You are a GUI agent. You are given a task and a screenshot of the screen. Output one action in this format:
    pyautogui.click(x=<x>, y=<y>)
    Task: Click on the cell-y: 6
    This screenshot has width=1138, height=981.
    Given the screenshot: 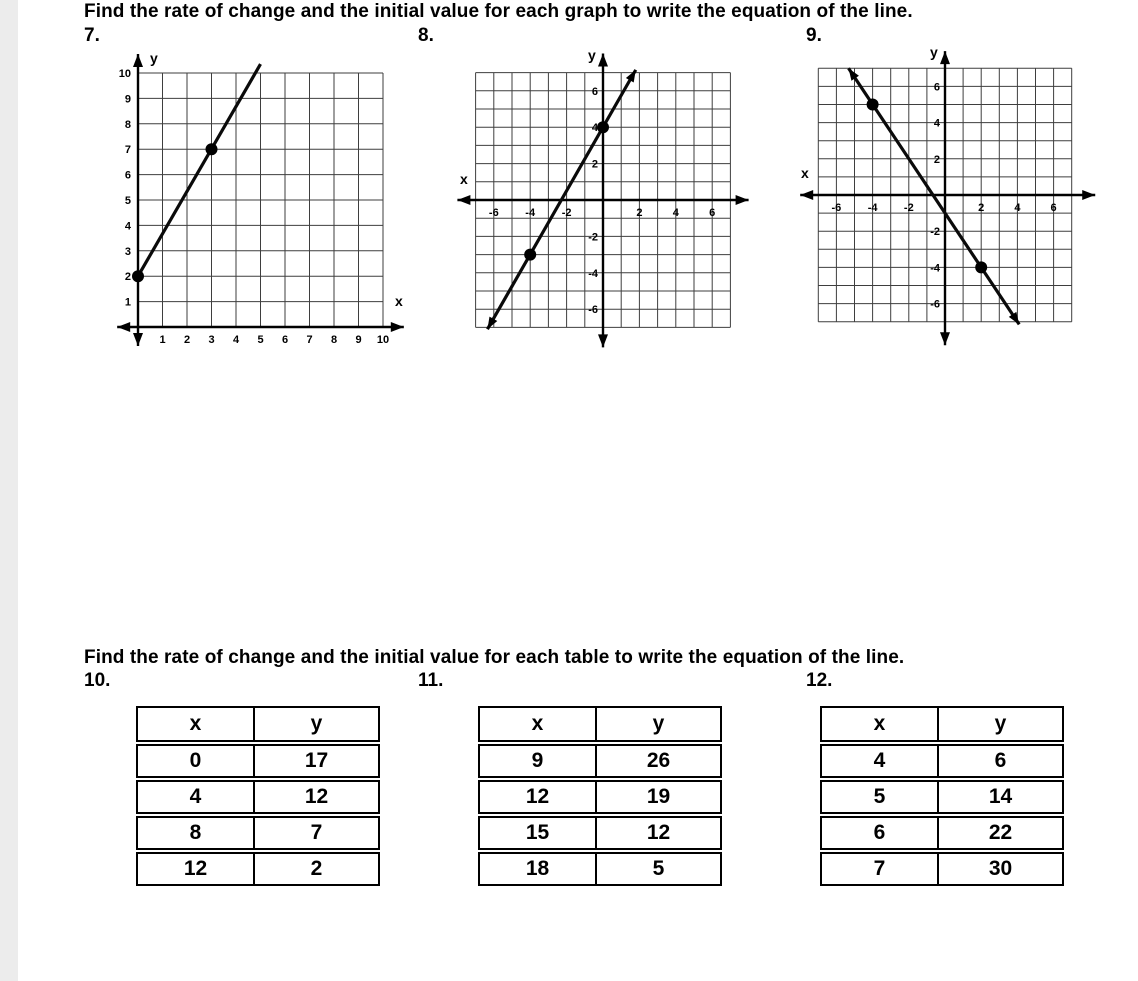 What is the action you would take?
    pyautogui.click(x=1000, y=760)
    